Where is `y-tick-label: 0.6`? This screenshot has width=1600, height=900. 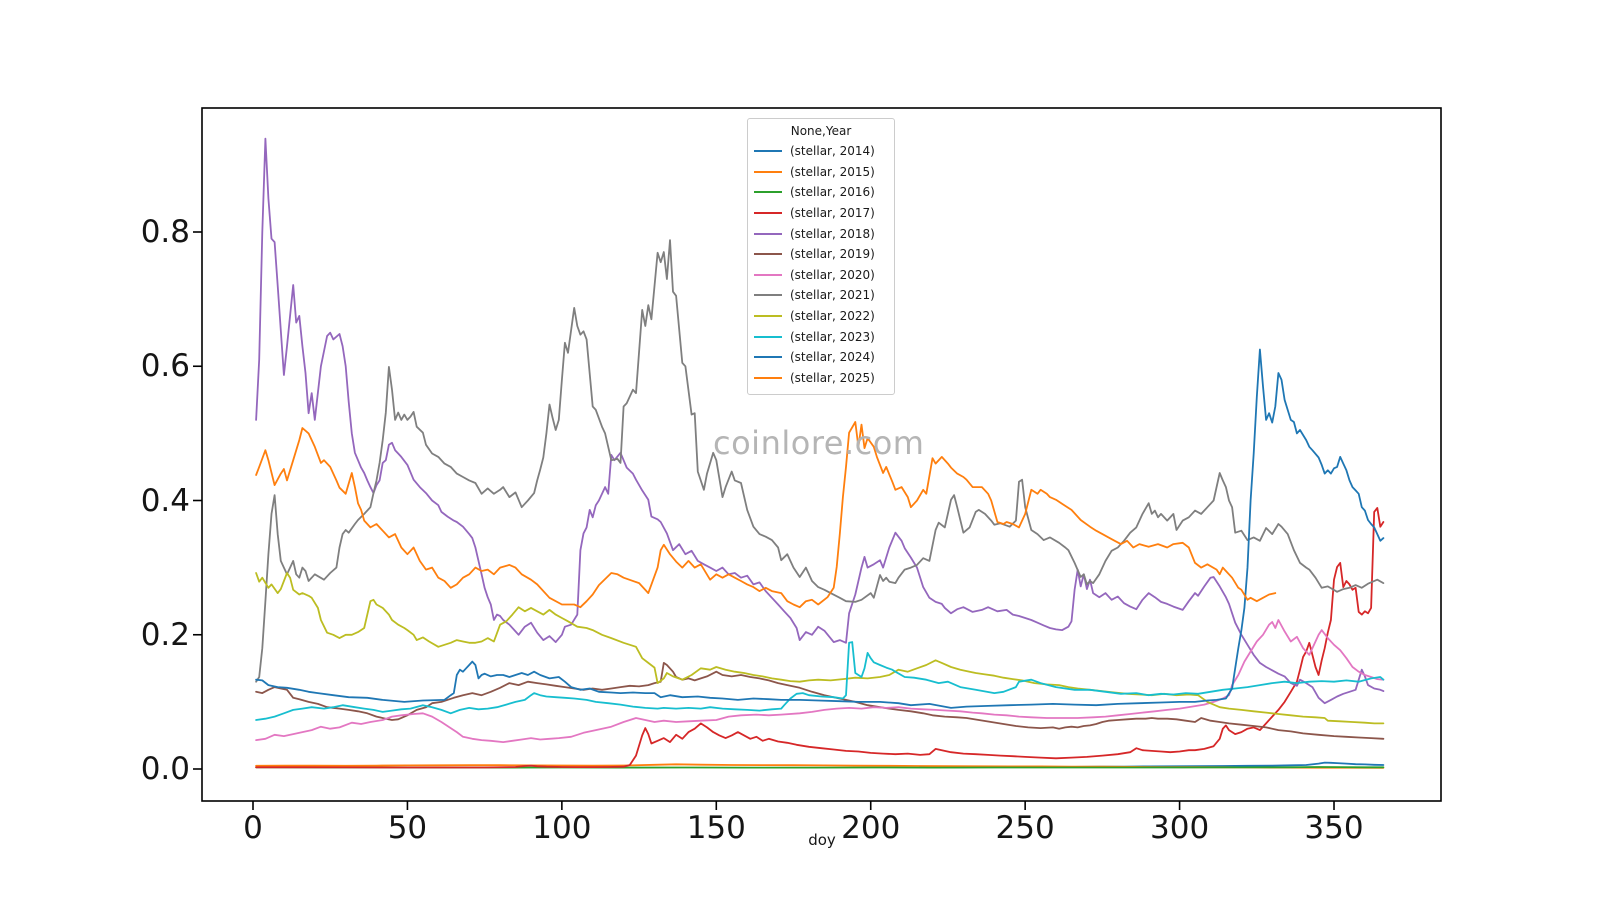 y-tick-label: 0.6 is located at coordinates (165, 366).